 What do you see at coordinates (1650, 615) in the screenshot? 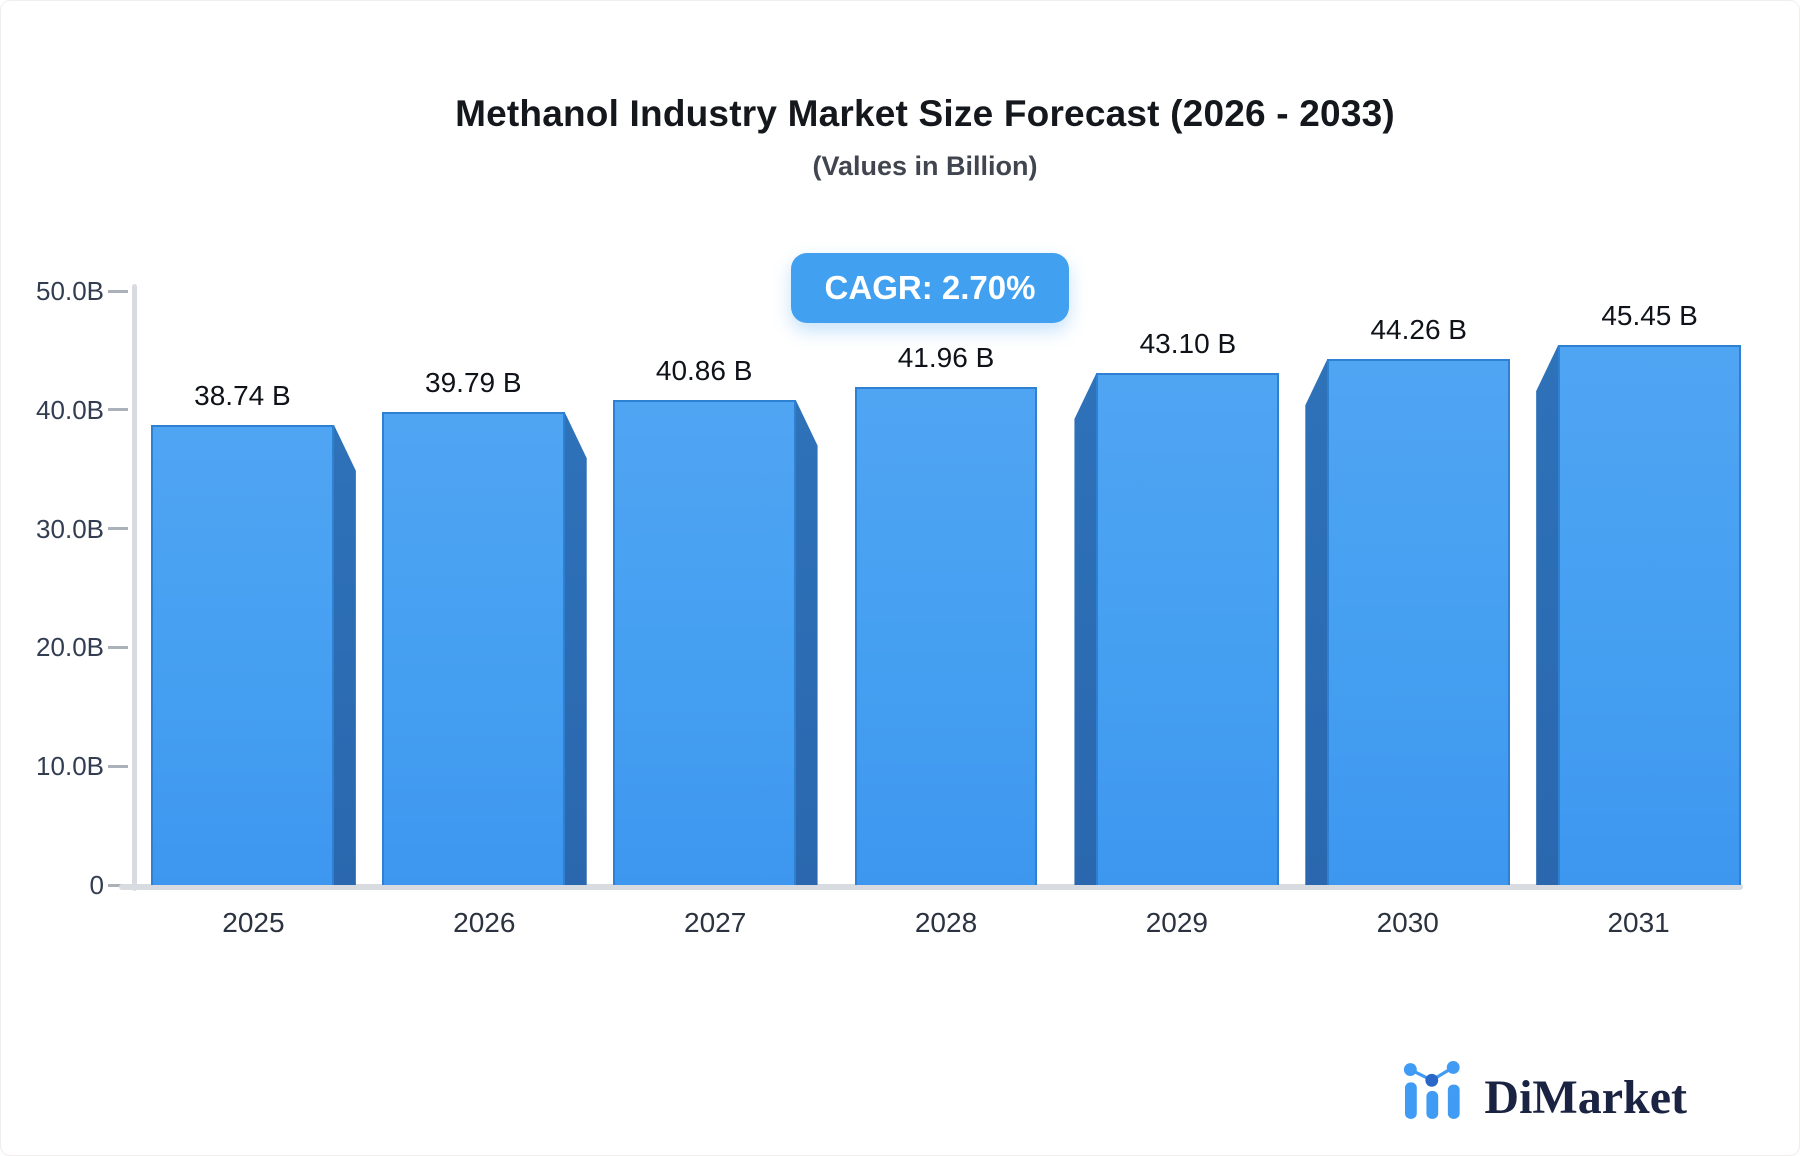
I see `bar-2031` at bounding box center [1650, 615].